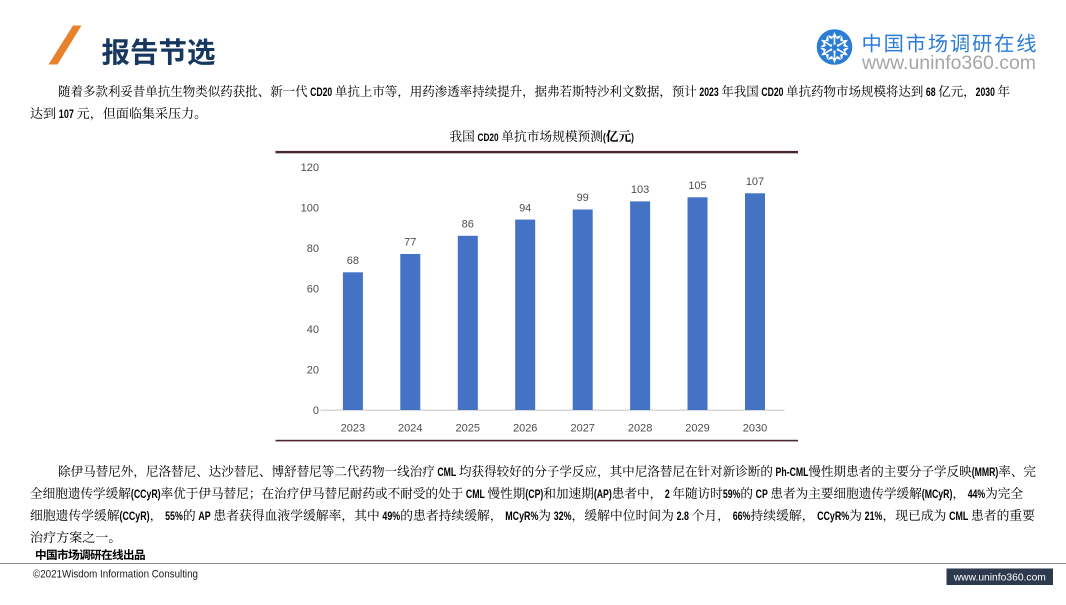  Describe the element at coordinates (313, 290) in the screenshot. I see `svg-text: 60` at that location.